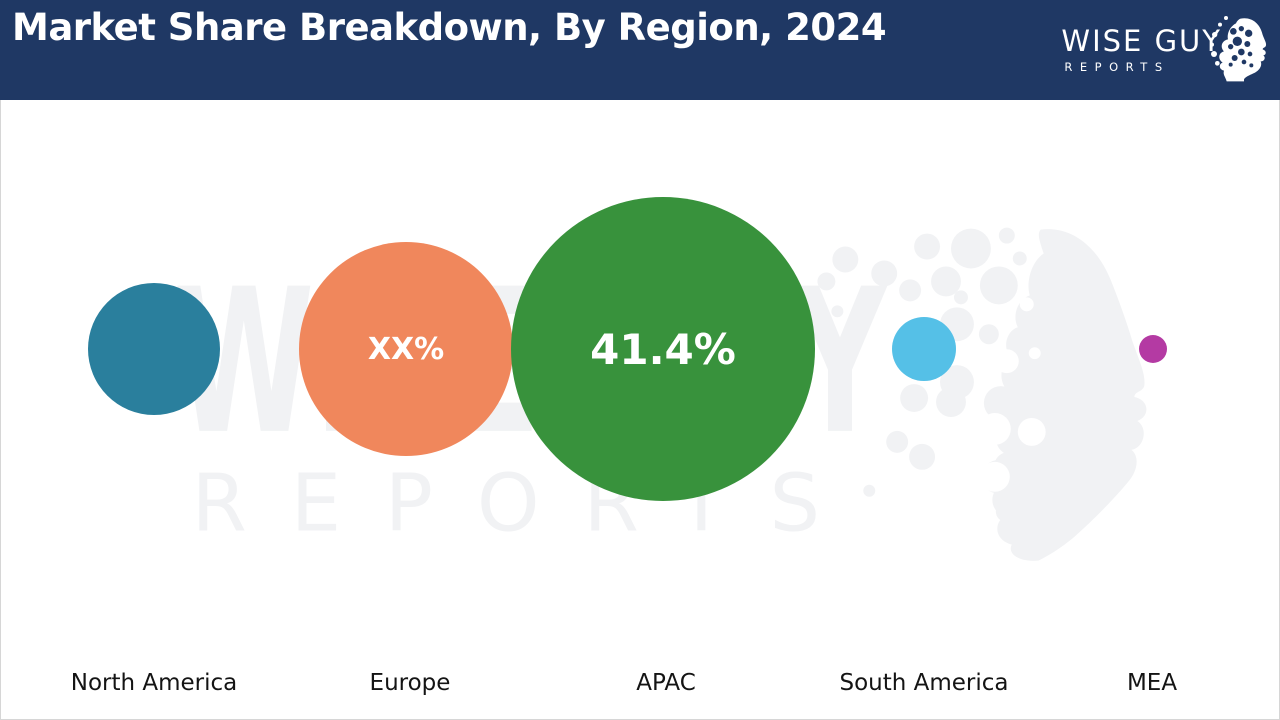 The height and width of the screenshot is (720, 1280). What do you see at coordinates (982, 394) in the screenshot?
I see `watermark-head-icon` at bounding box center [982, 394].